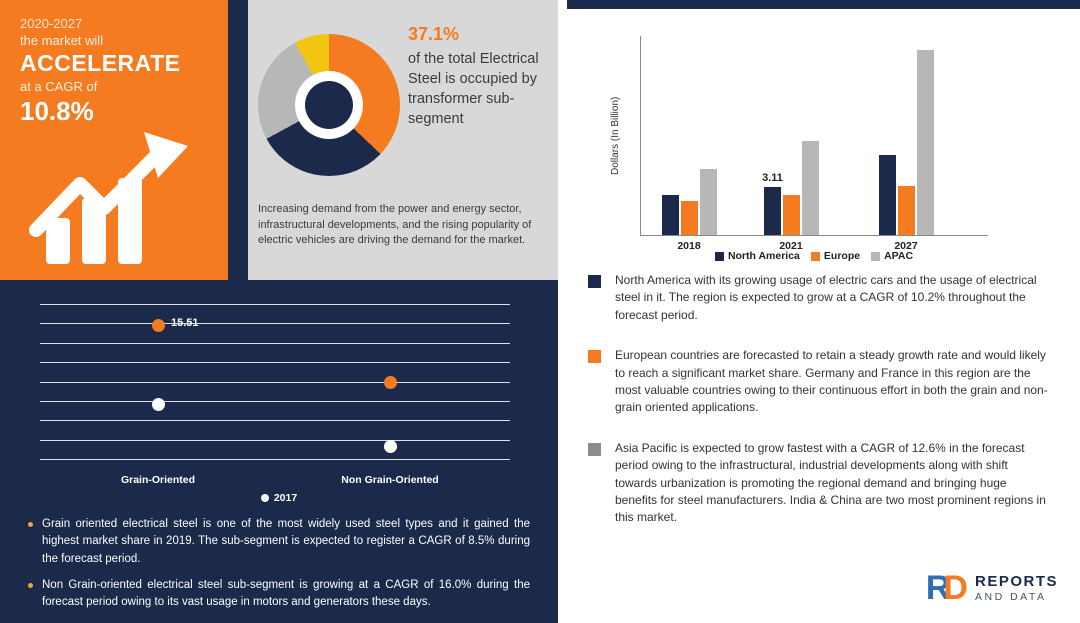 The height and width of the screenshot is (623, 1080). Describe the element at coordinates (185, 323) in the screenshot. I see `point-value-label: 15.51` at that location.